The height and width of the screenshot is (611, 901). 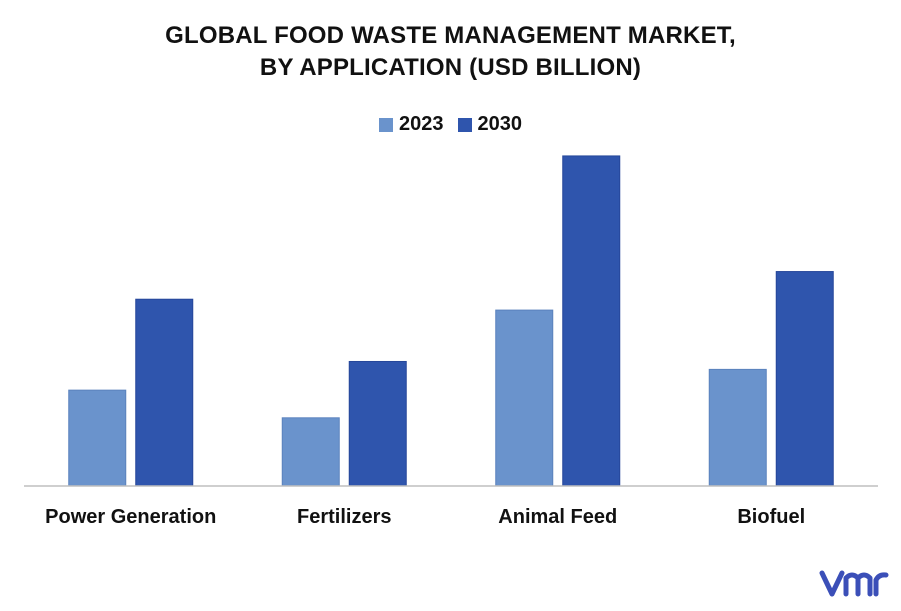 What do you see at coordinates (804, 379) in the screenshot?
I see `bar-2030-biofuel` at bounding box center [804, 379].